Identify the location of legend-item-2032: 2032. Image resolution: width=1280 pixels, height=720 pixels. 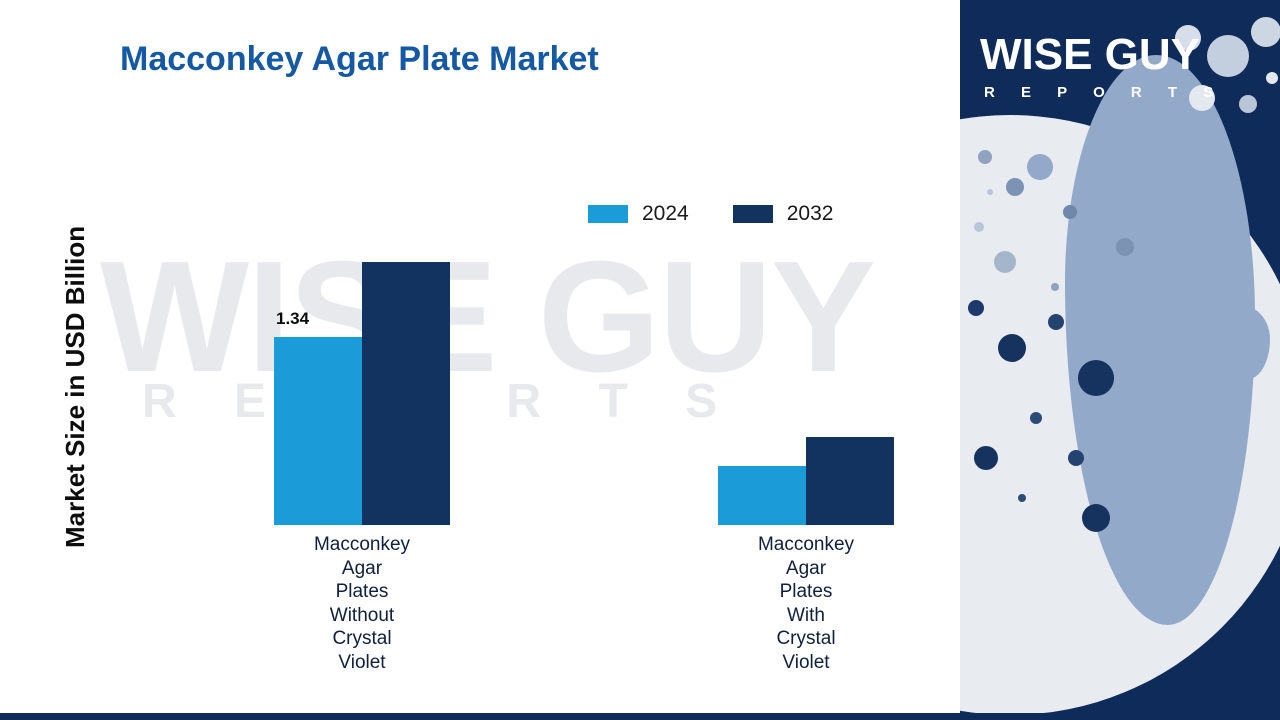
(783, 214).